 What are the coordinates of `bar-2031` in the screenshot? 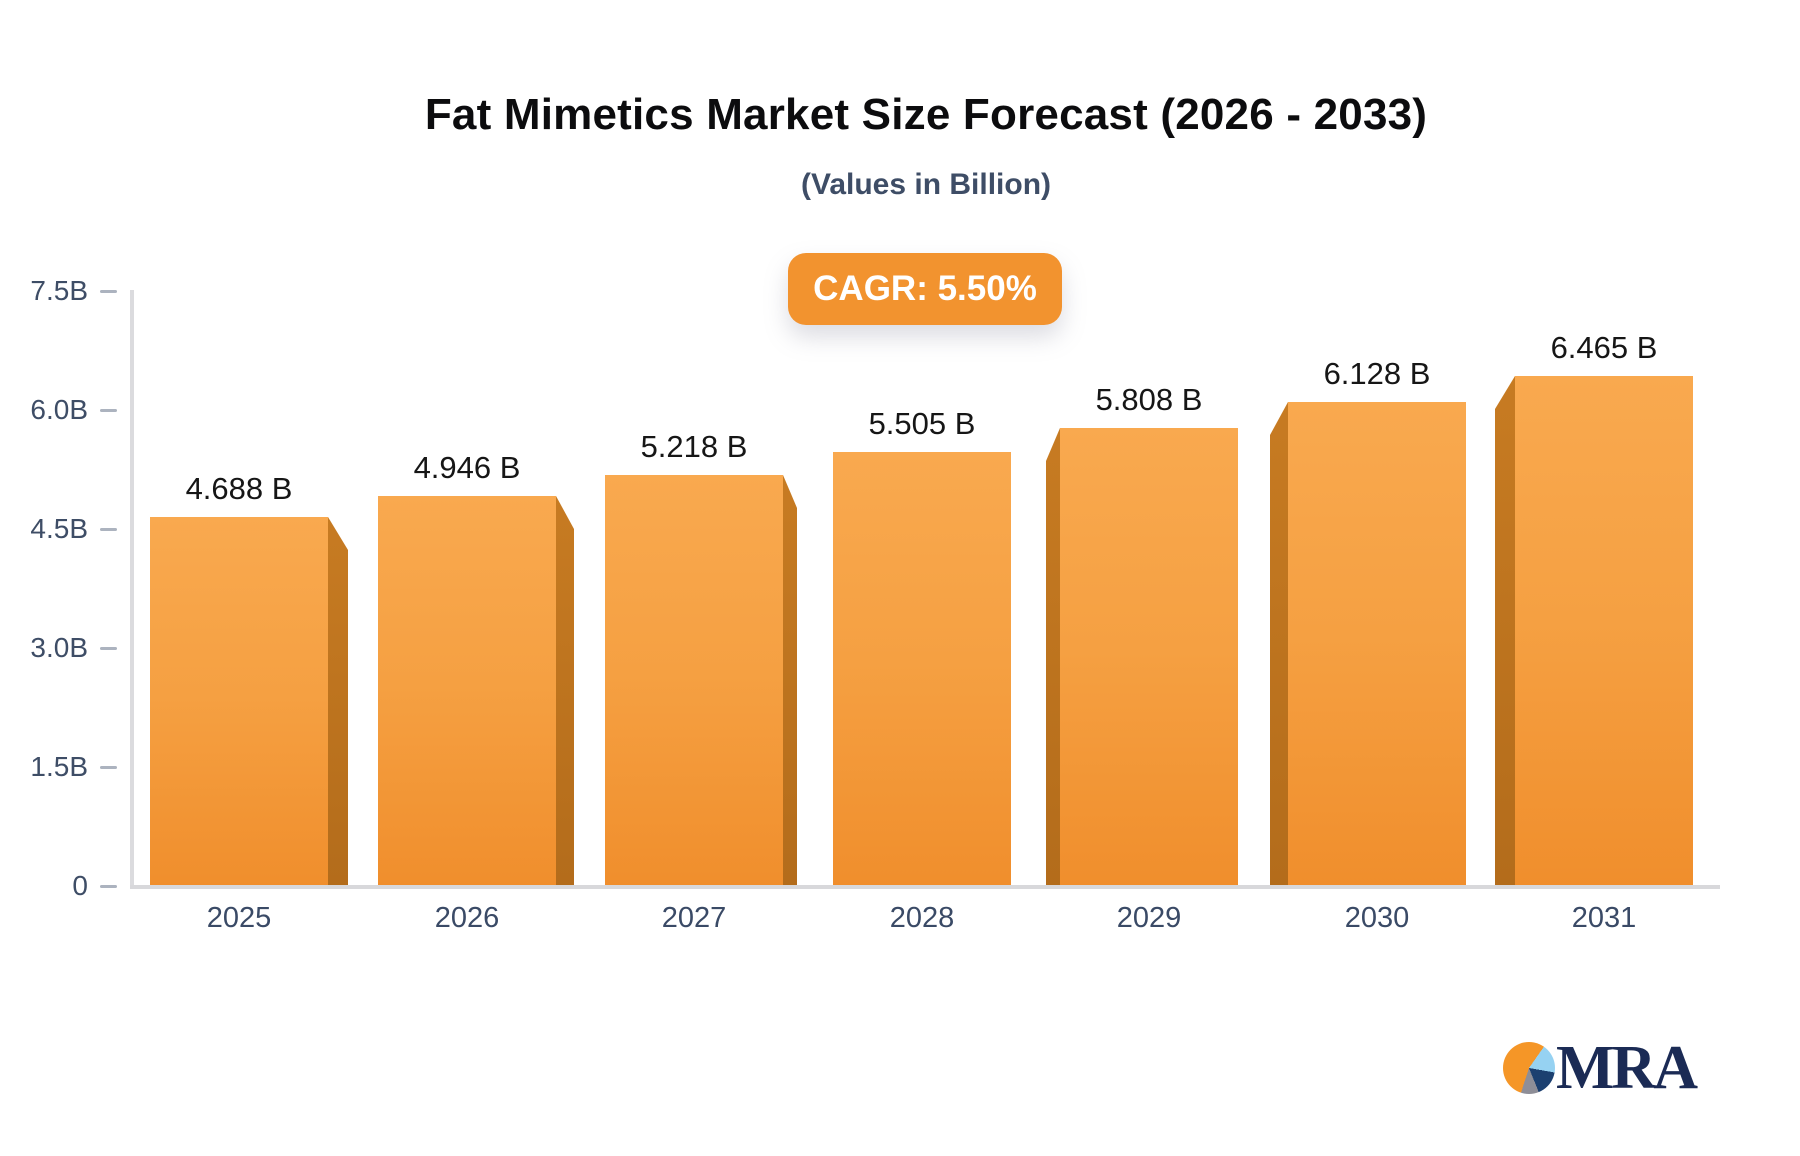 It's located at (1604, 632).